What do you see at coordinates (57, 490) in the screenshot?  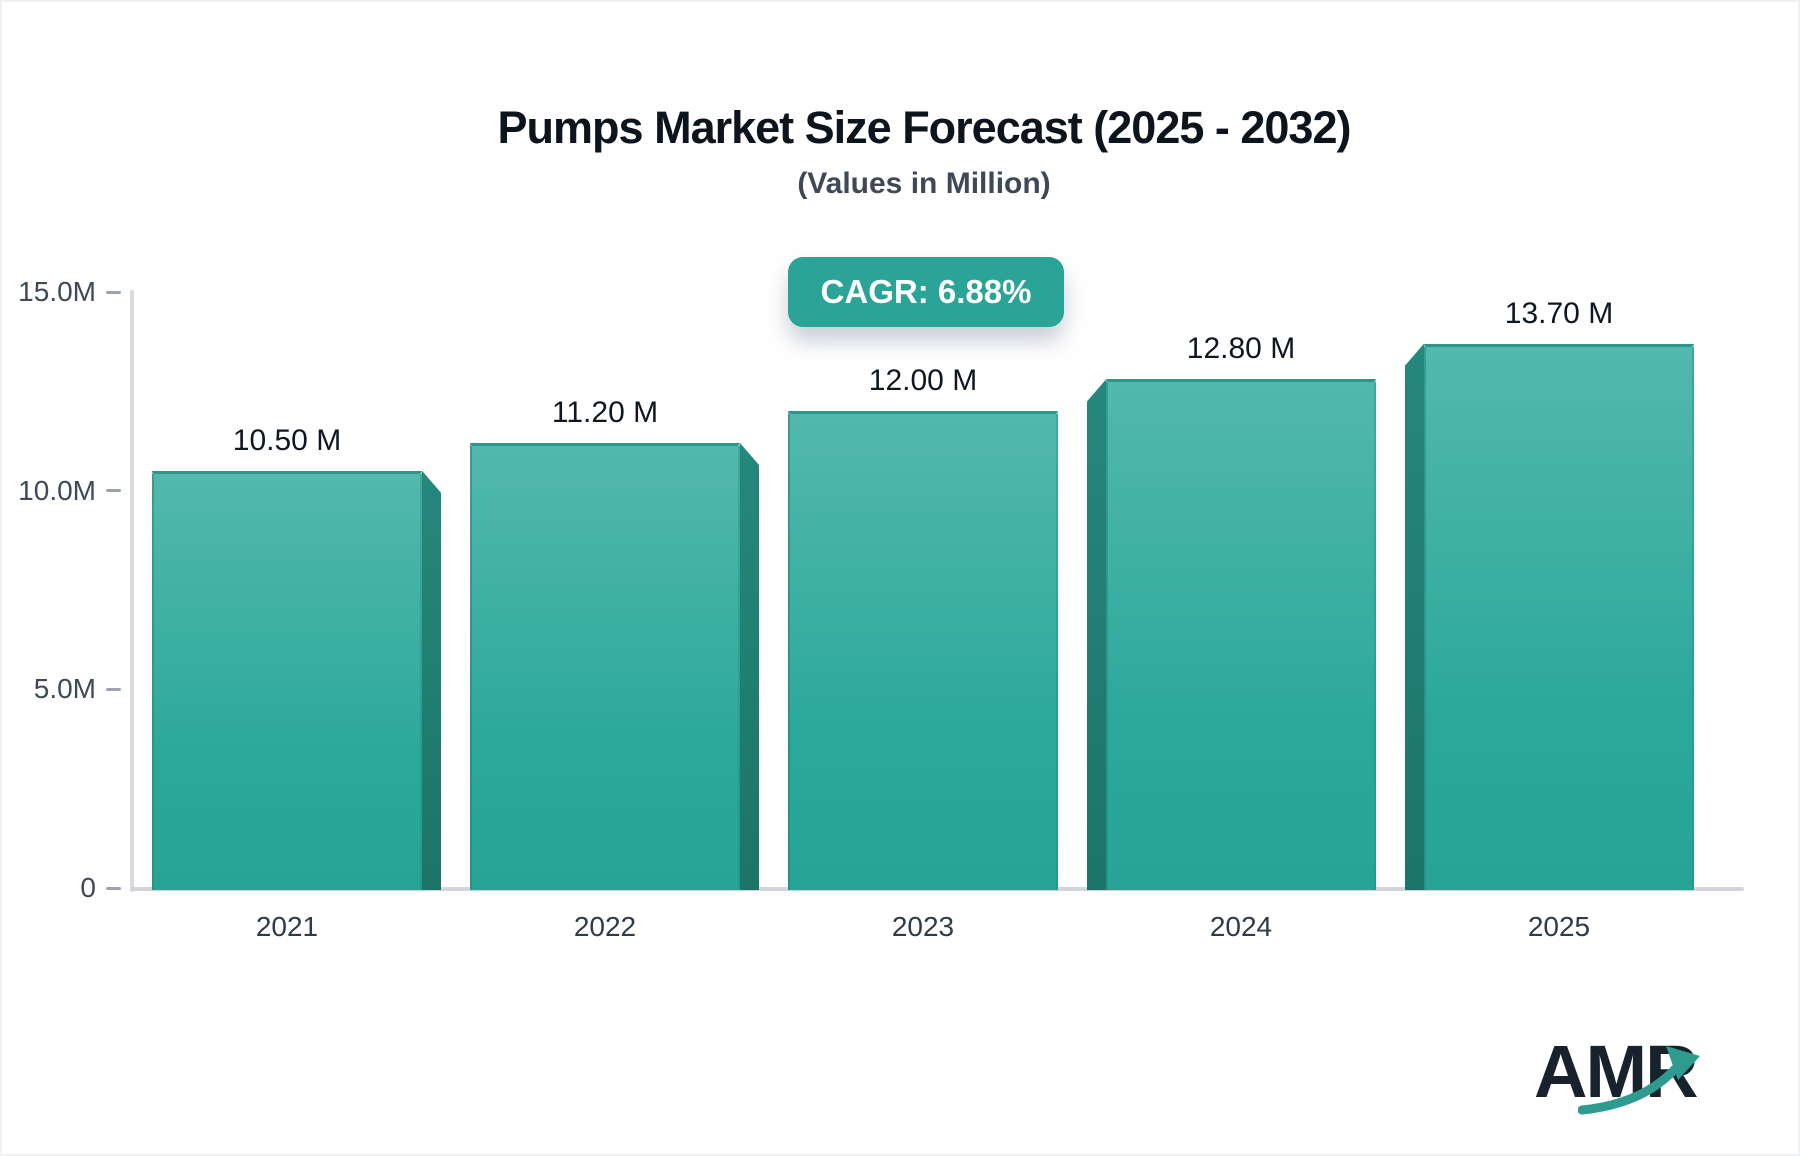 I see `y-axis-label: 10.0M` at bounding box center [57, 490].